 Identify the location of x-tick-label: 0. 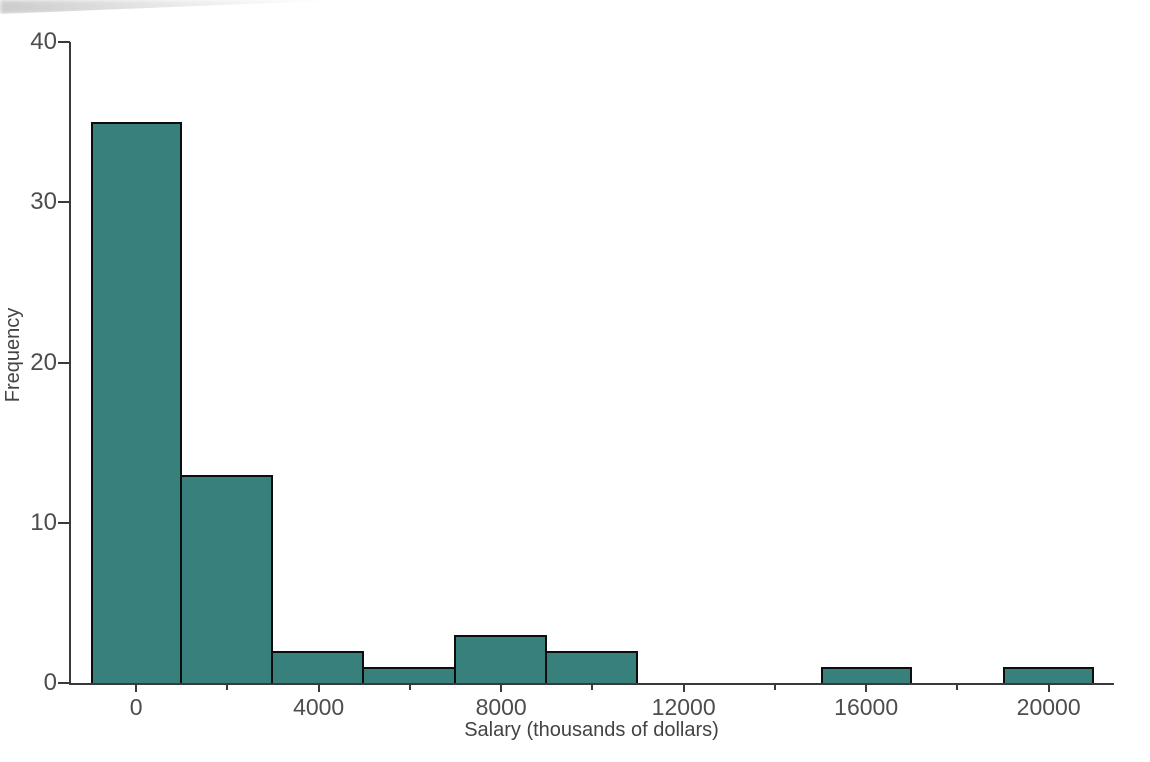
(136, 707).